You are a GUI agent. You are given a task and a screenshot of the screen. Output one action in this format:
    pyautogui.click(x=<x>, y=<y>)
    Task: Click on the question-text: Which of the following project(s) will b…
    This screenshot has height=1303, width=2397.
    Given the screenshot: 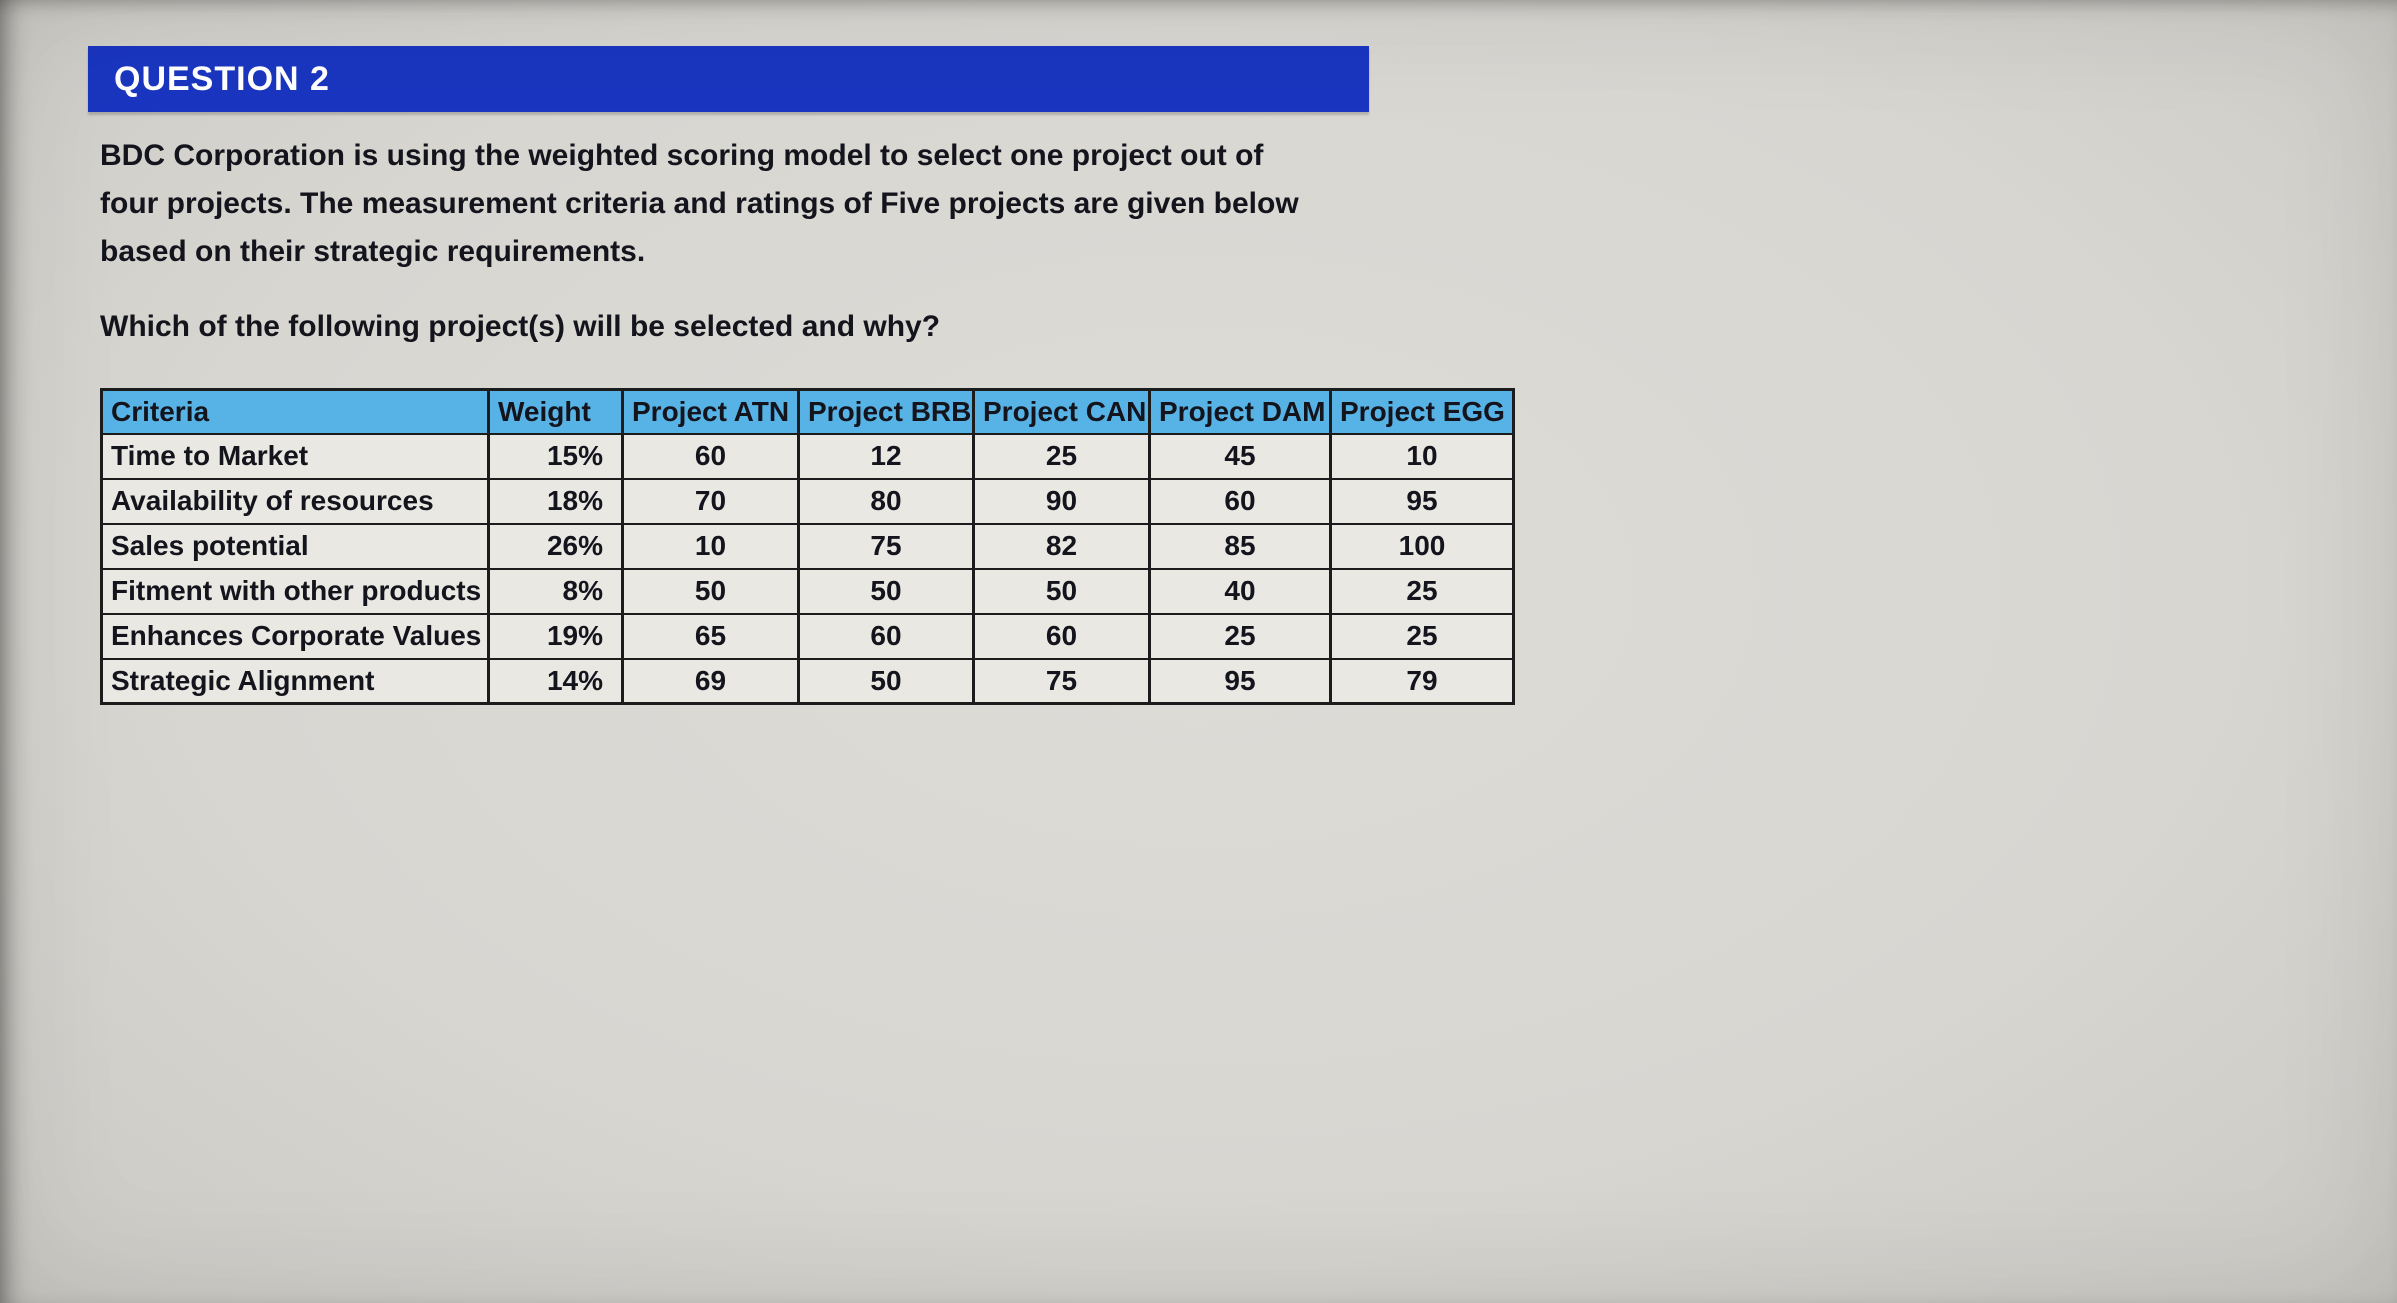 What is the action you would take?
    pyautogui.click(x=520, y=326)
    